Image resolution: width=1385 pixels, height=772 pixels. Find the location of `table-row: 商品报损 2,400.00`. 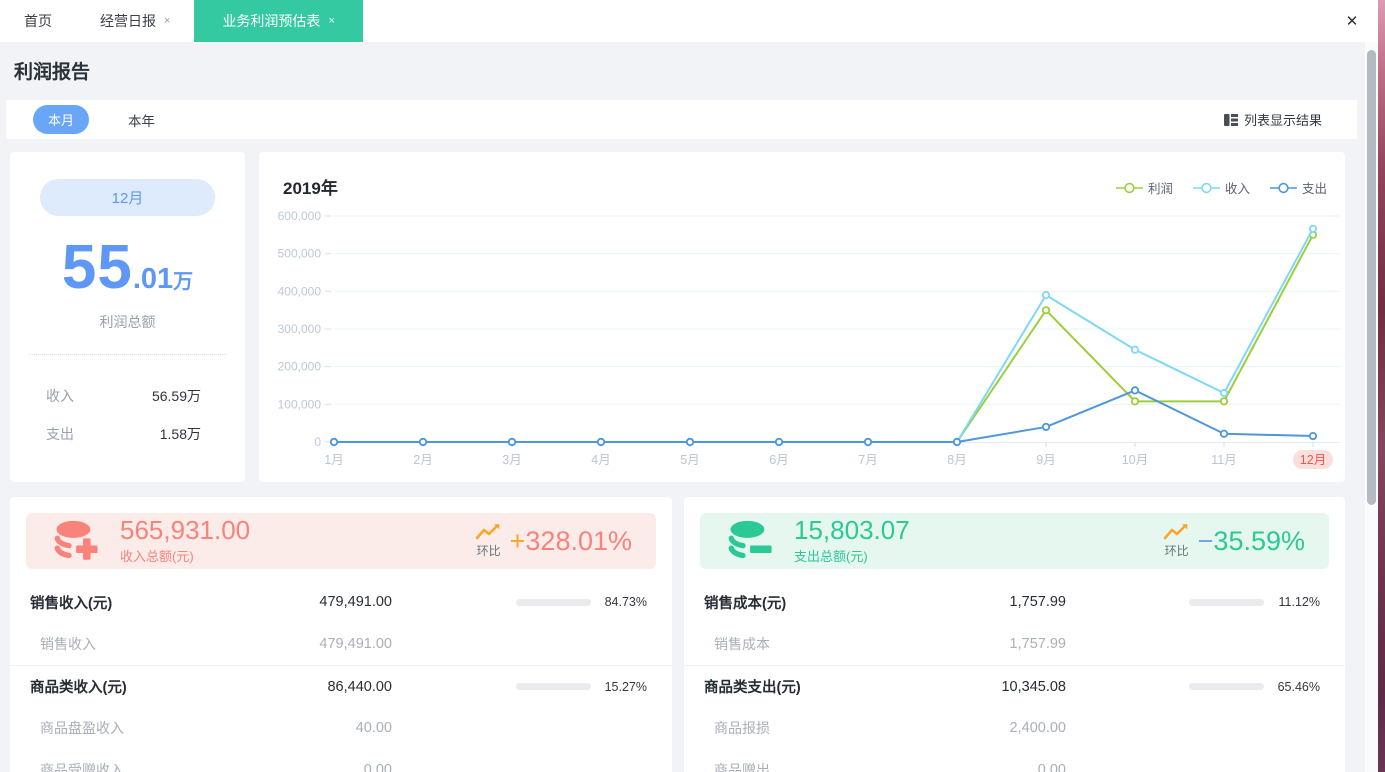

table-row: 商品报损 2,400.00 is located at coordinates (1014, 728).